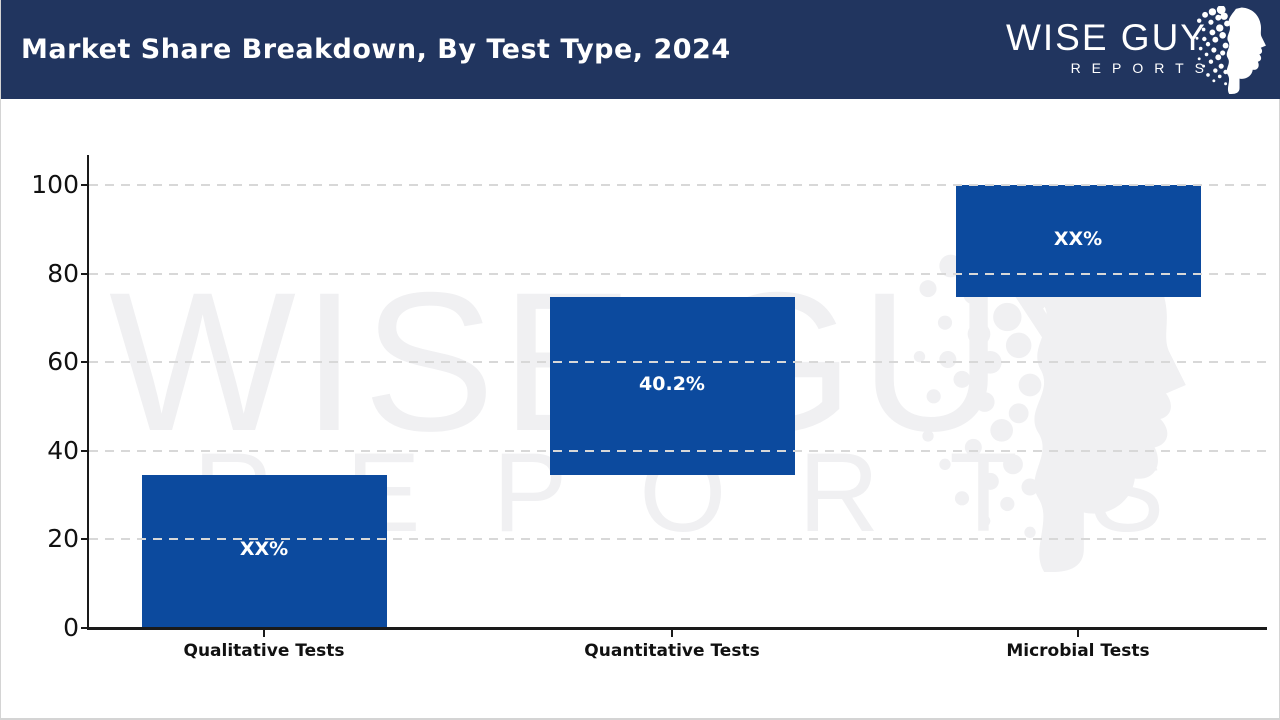 The width and height of the screenshot is (1280, 720). What do you see at coordinates (677, 628) in the screenshot?
I see `x-axis-line` at bounding box center [677, 628].